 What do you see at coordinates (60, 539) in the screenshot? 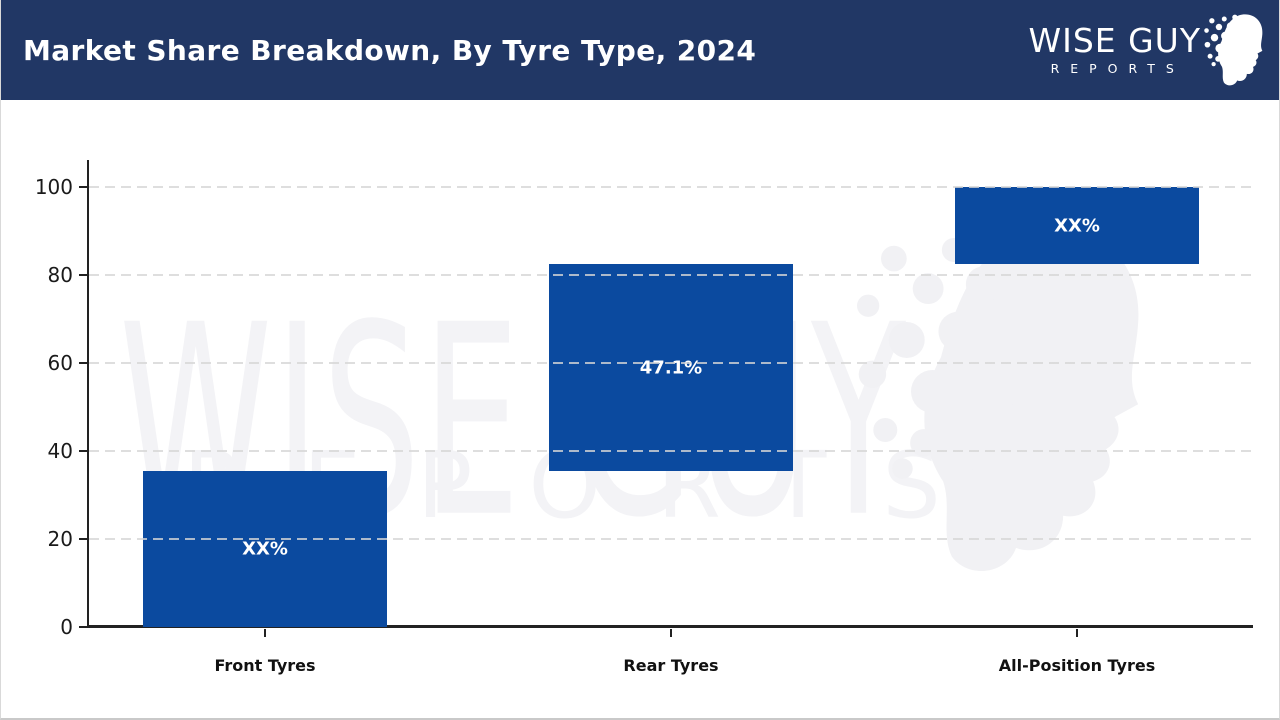
I see `y-tick-label: 20` at bounding box center [60, 539].